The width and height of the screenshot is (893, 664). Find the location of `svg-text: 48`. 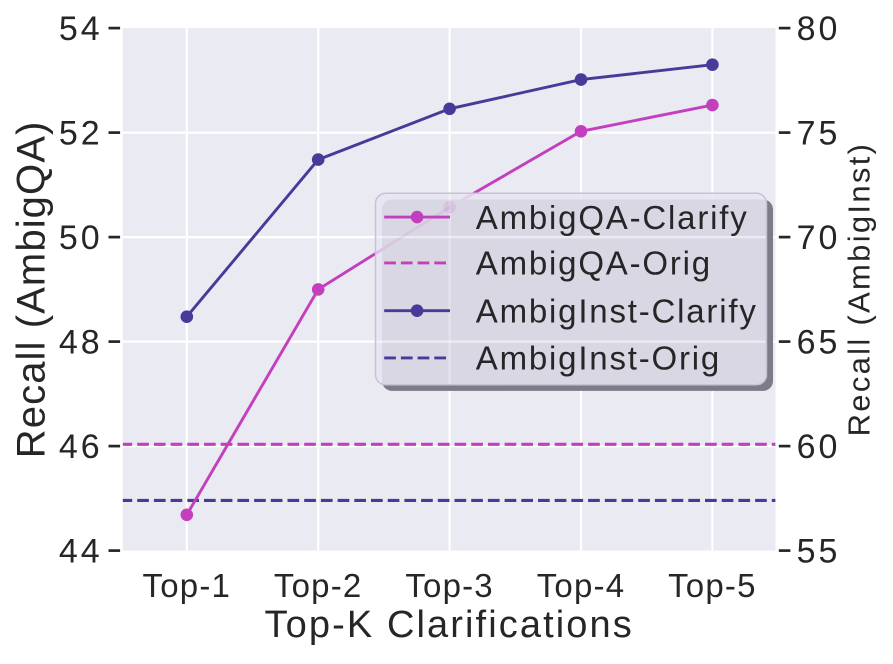

svg-text: 48 is located at coordinates (81, 342).